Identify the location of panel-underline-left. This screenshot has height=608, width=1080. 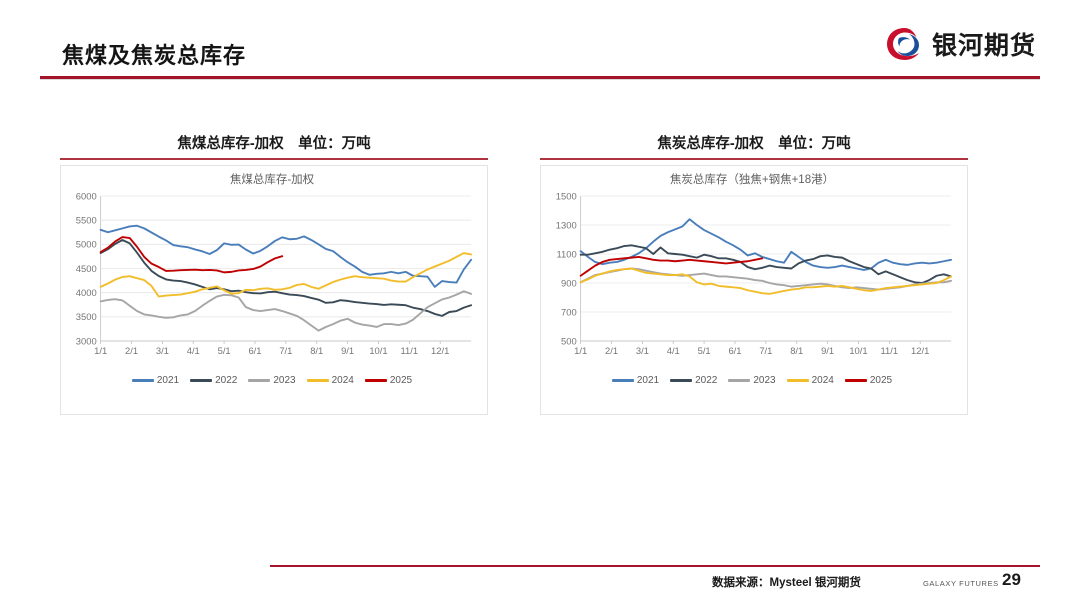
(274, 159).